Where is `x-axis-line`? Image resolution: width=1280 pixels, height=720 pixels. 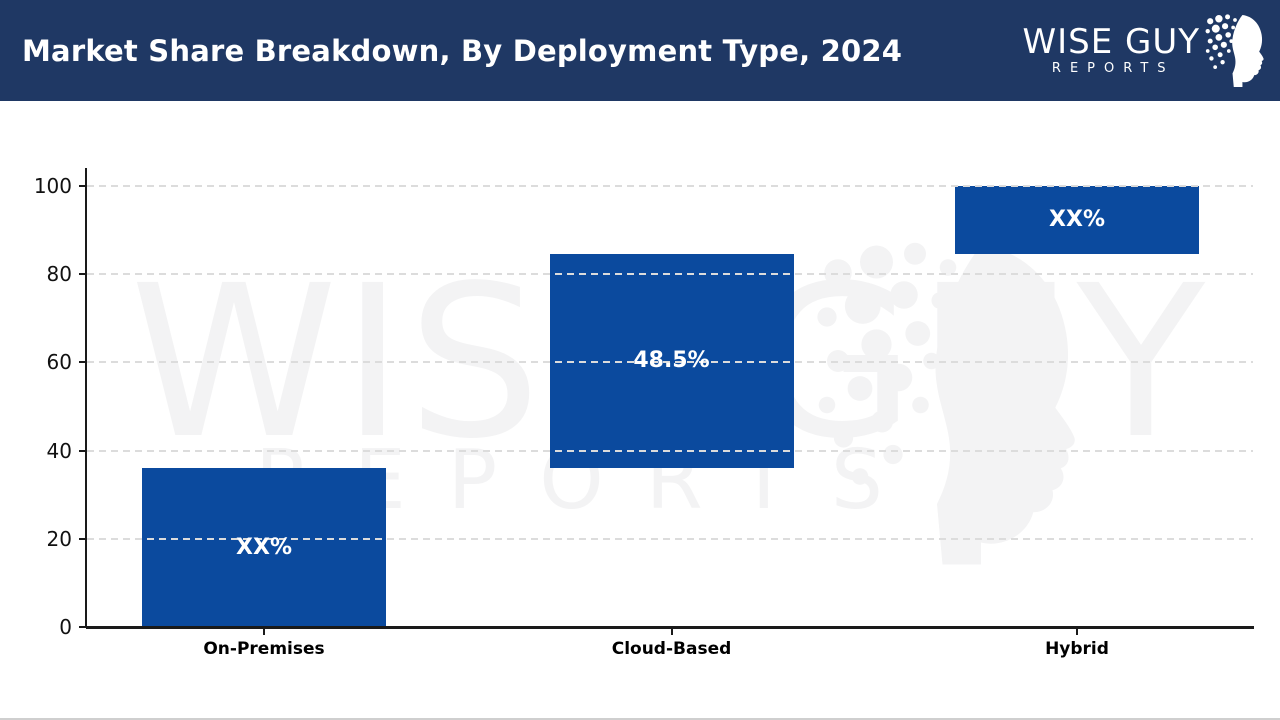 x-axis-line is located at coordinates (670, 627).